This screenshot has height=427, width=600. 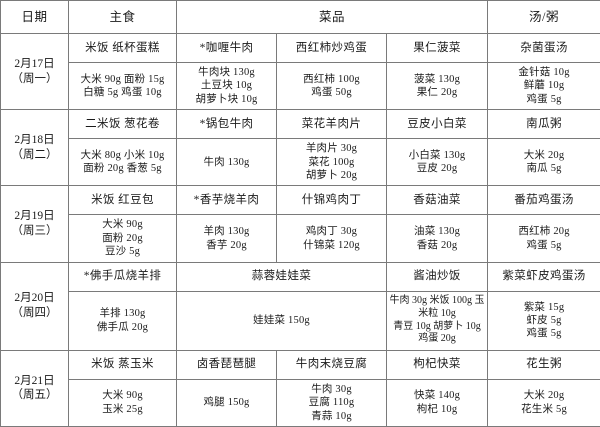 What do you see at coordinates (331, 238) in the screenshot?
I see `dish-ingredients: 鸡肉丁 30g 什锦菜 120g` at bounding box center [331, 238].